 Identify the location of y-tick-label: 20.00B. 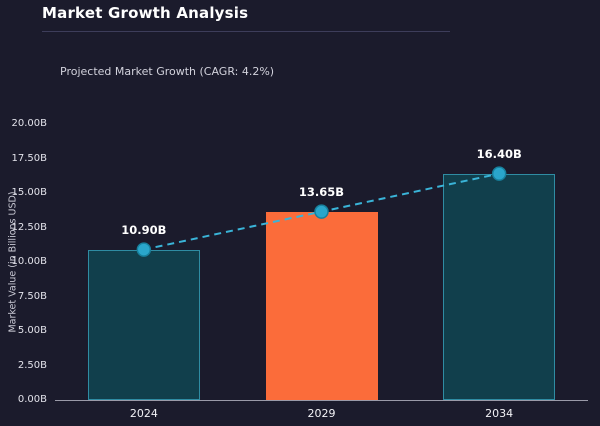
(29, 123).